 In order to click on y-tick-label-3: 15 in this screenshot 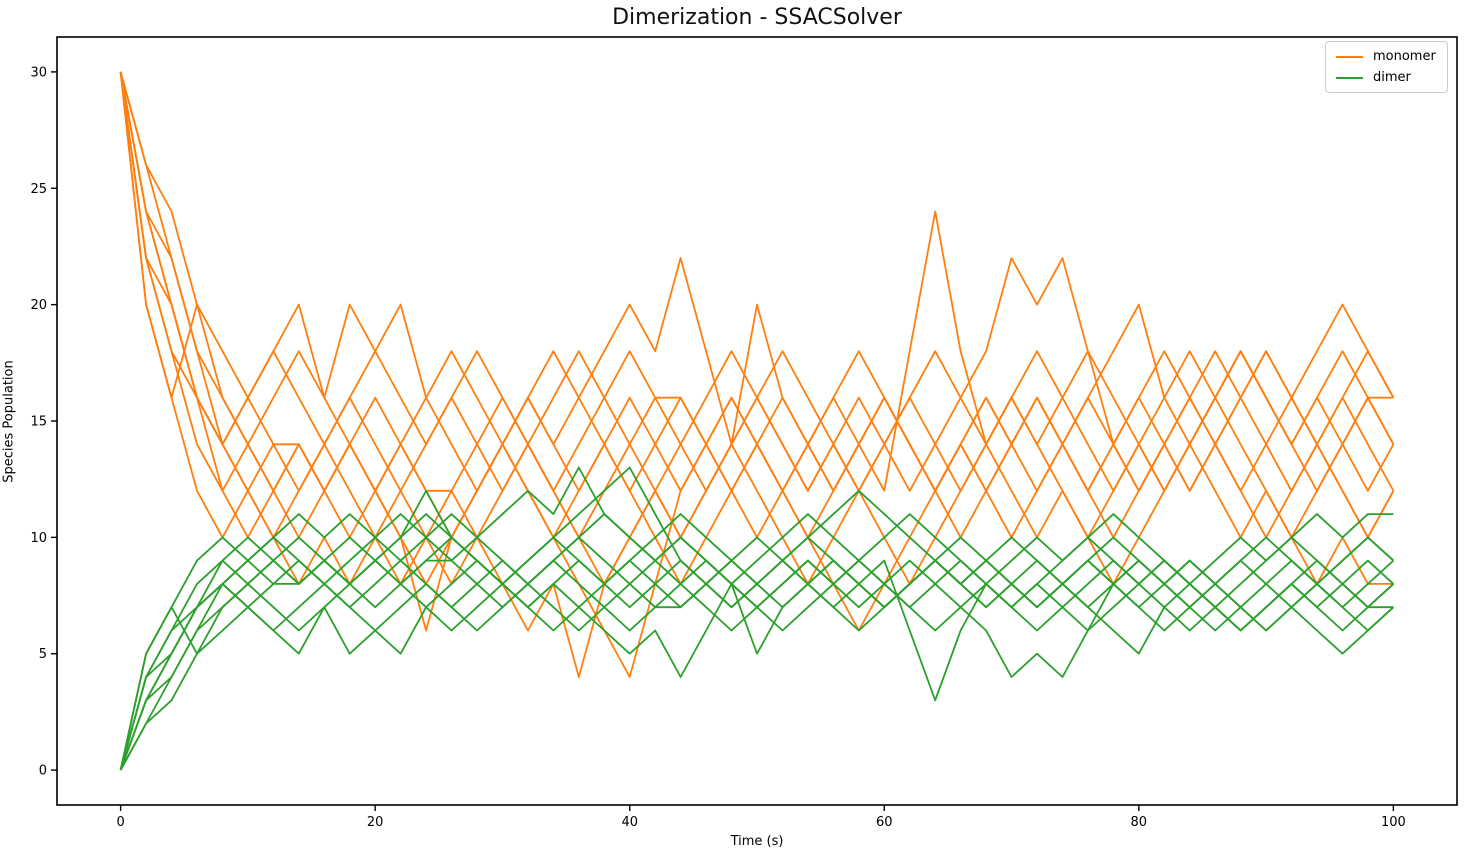, I will do `click(38, 422)`.